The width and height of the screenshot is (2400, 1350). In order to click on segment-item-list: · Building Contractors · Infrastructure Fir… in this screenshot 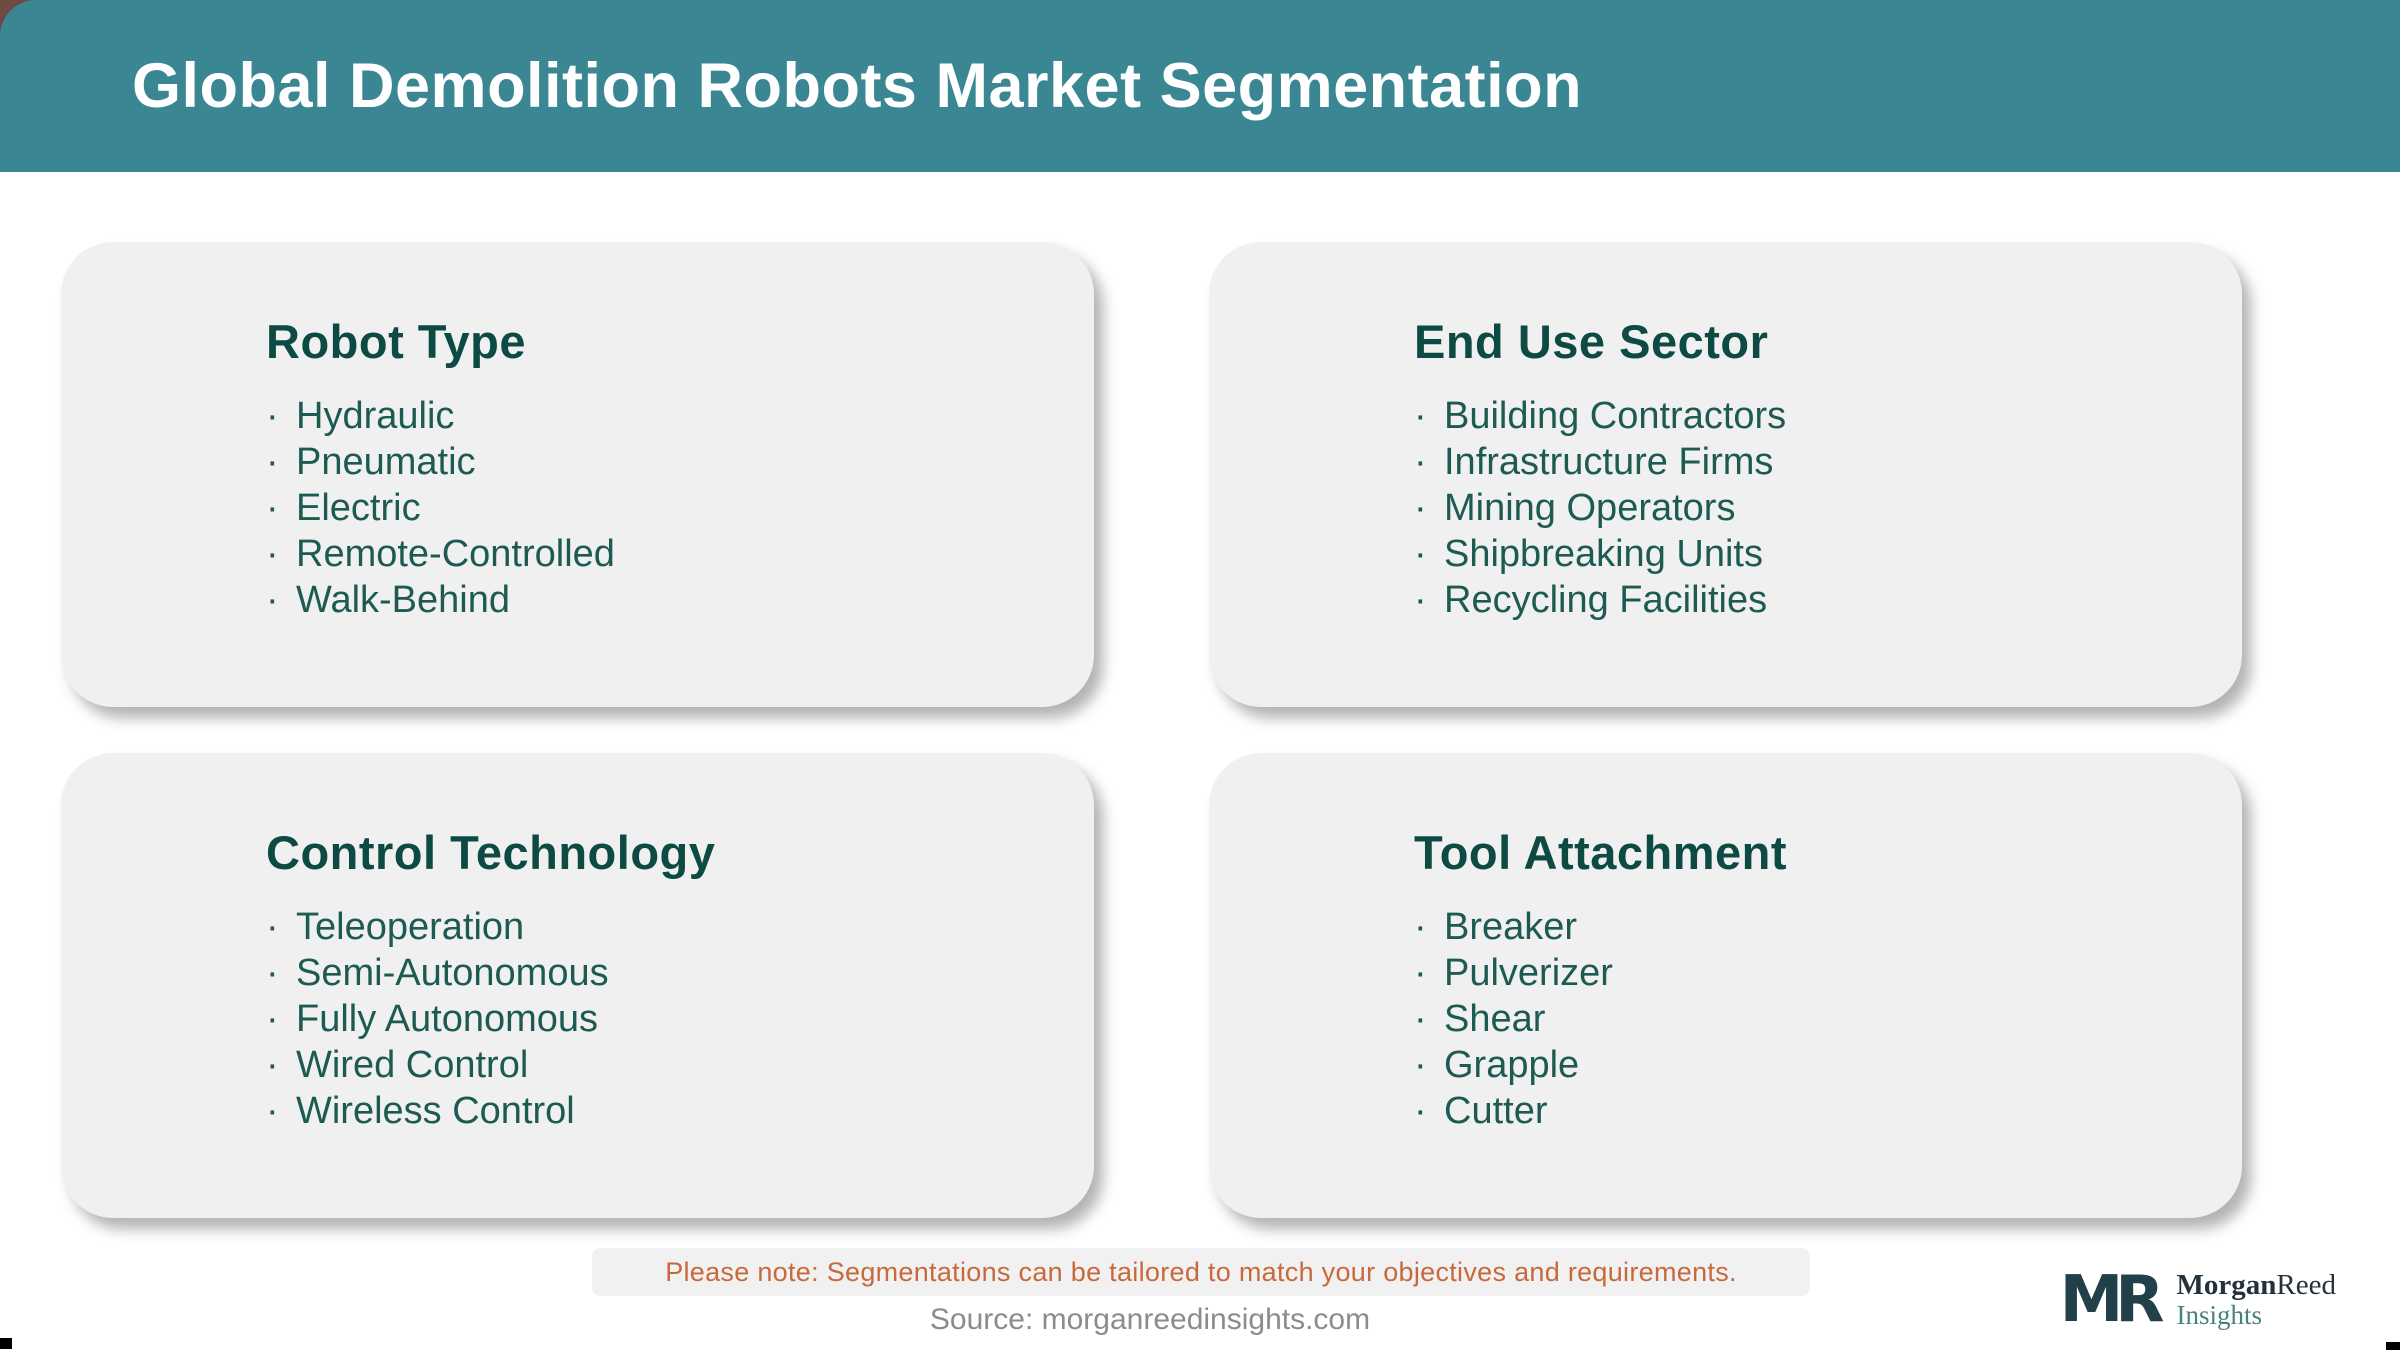, I will do `click(1808, 508)`.